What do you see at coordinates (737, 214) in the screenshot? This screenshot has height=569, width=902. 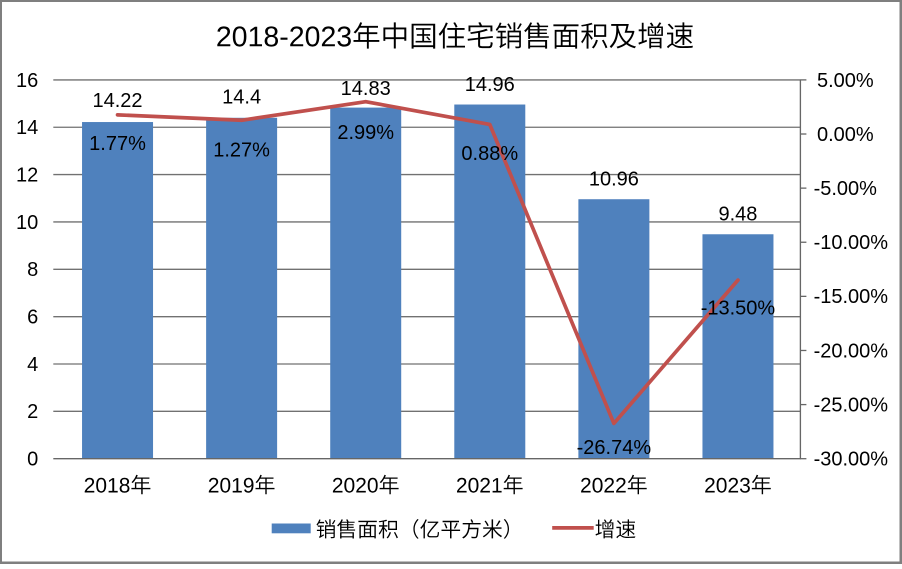 I see `svg-text: 9.48` at bounding box center [737, 214].